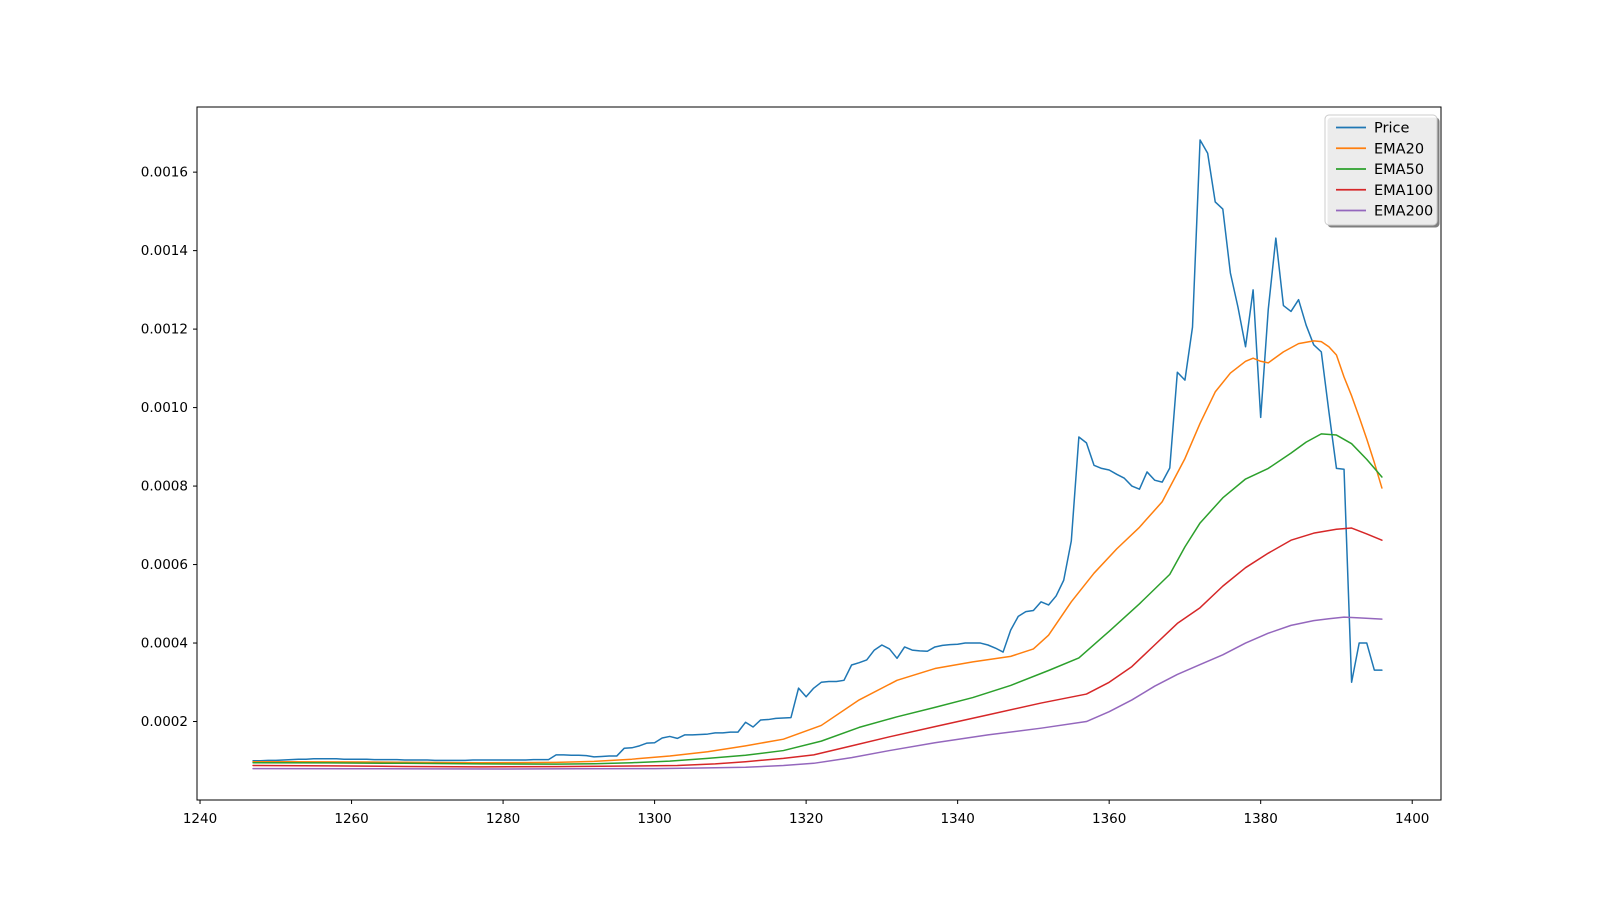 This screenshot has height=900, width=1600. I want to click on legend-entry: Price, so click(1372, 129).